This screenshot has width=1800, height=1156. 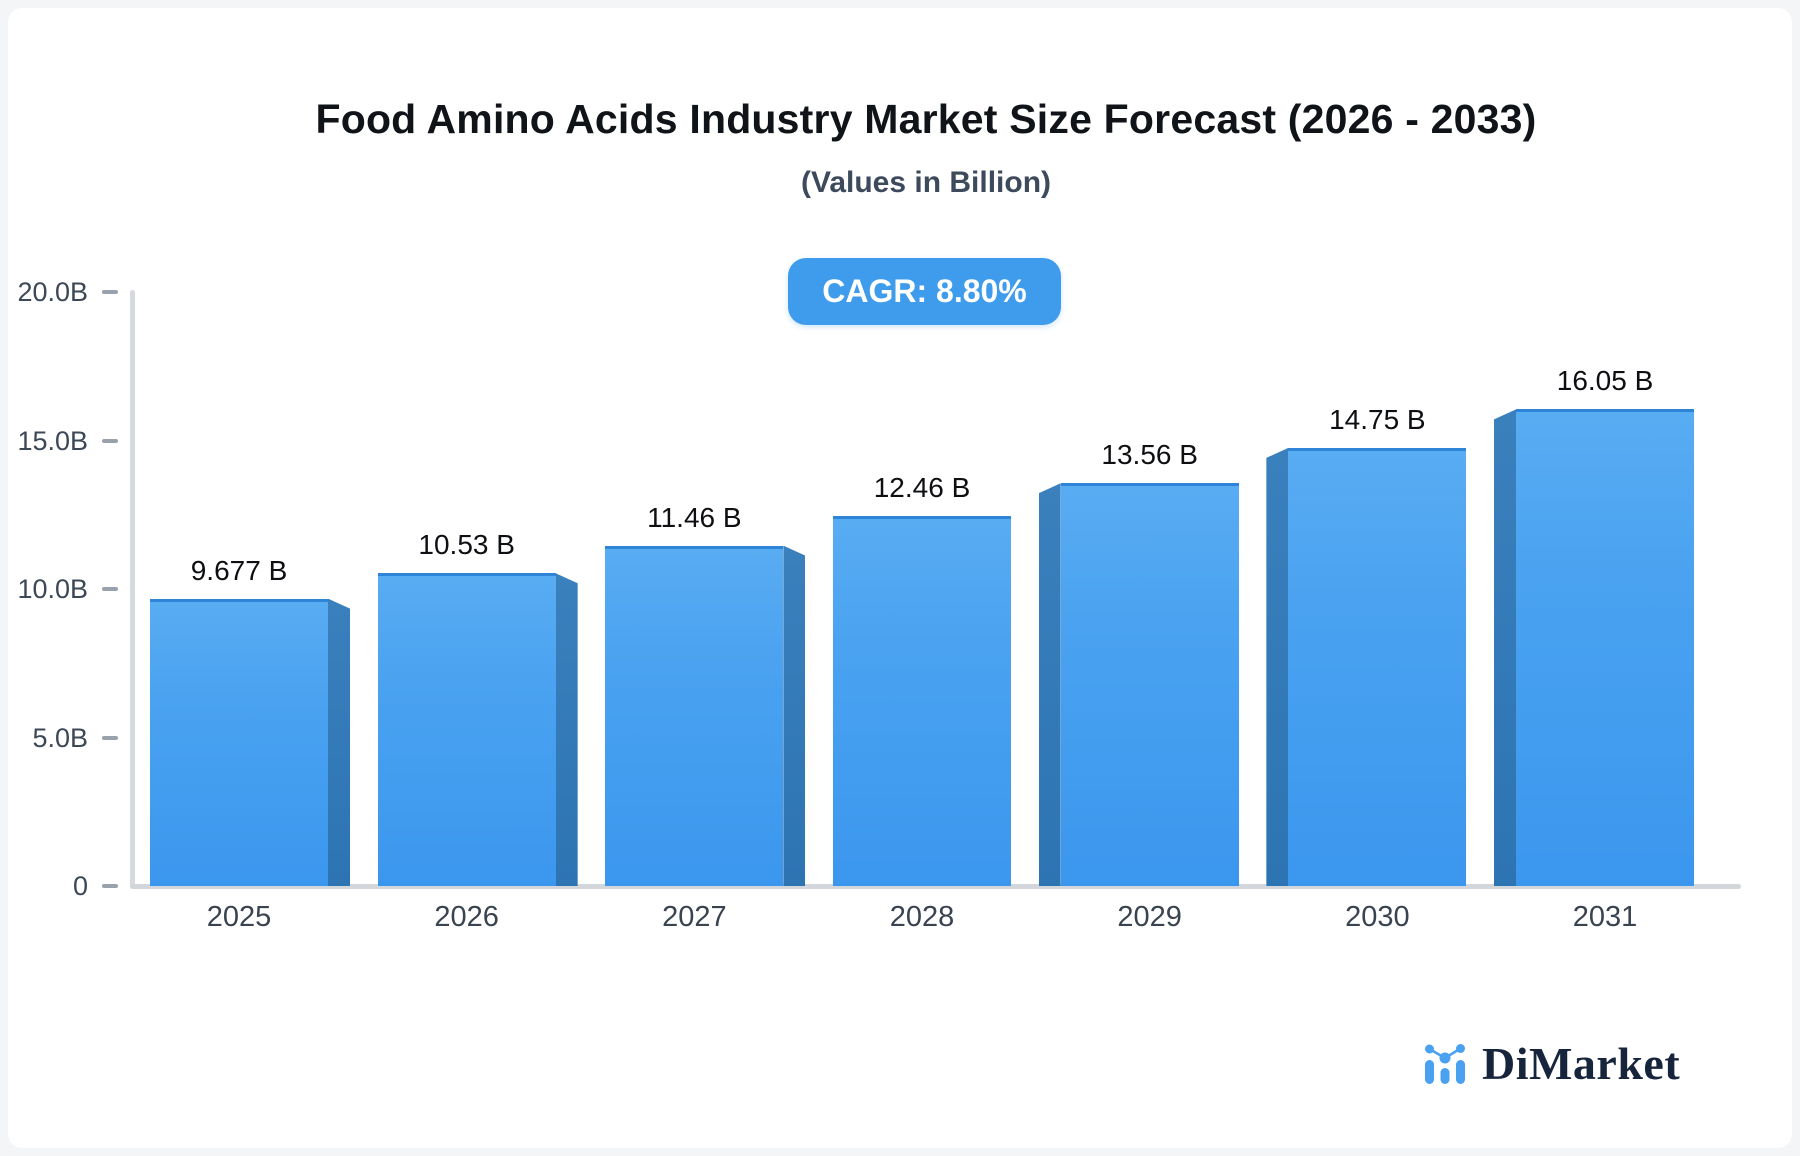 What do you see at coordinates (132, 589) in the screenshot?
I see `y-axis-line` at bounding box center [132, 589].